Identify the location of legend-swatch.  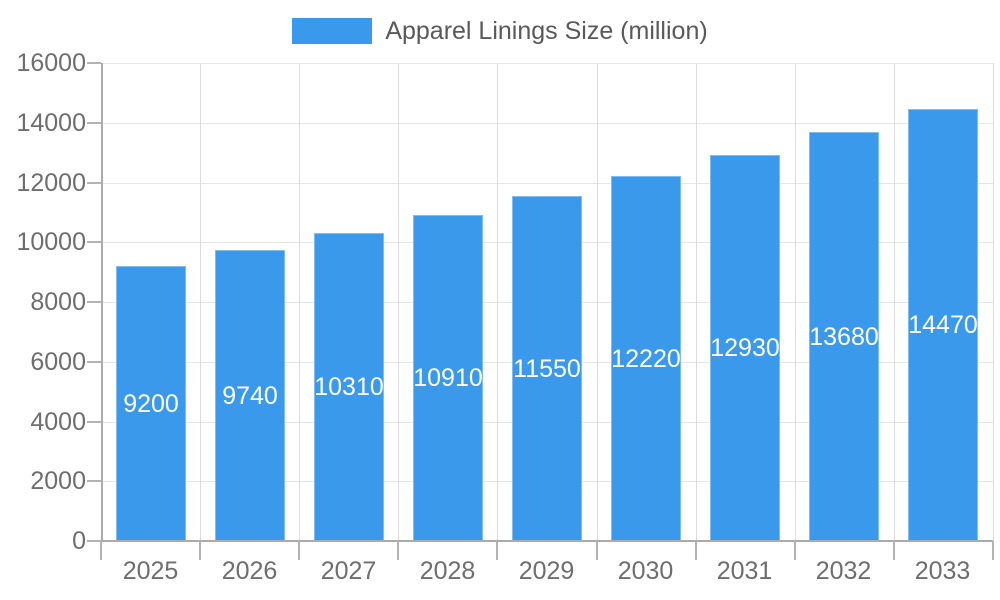
(332, 31).